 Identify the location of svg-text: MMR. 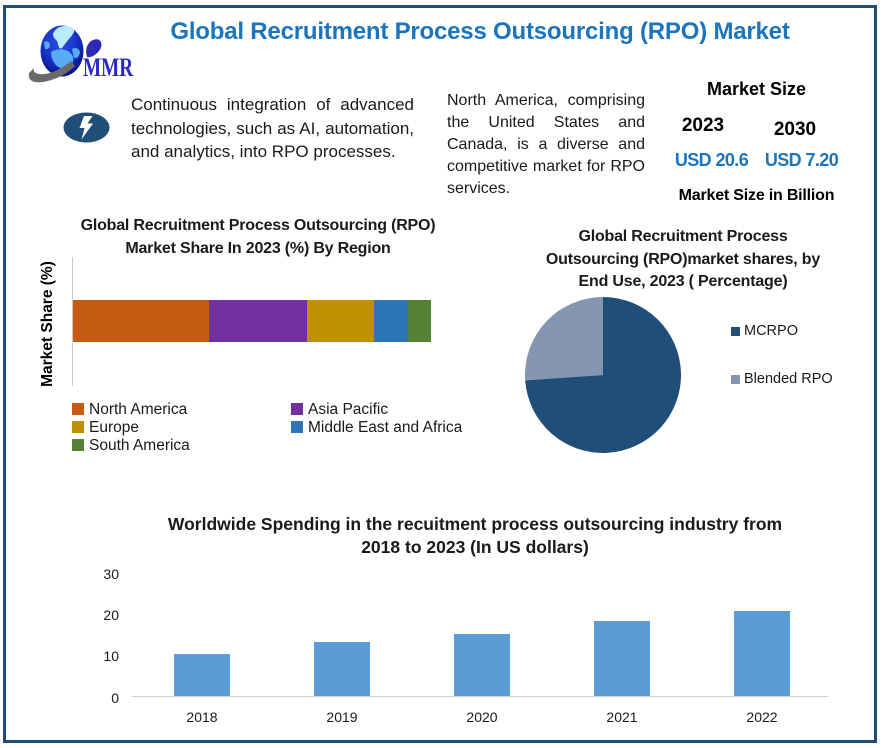
(108, 67).